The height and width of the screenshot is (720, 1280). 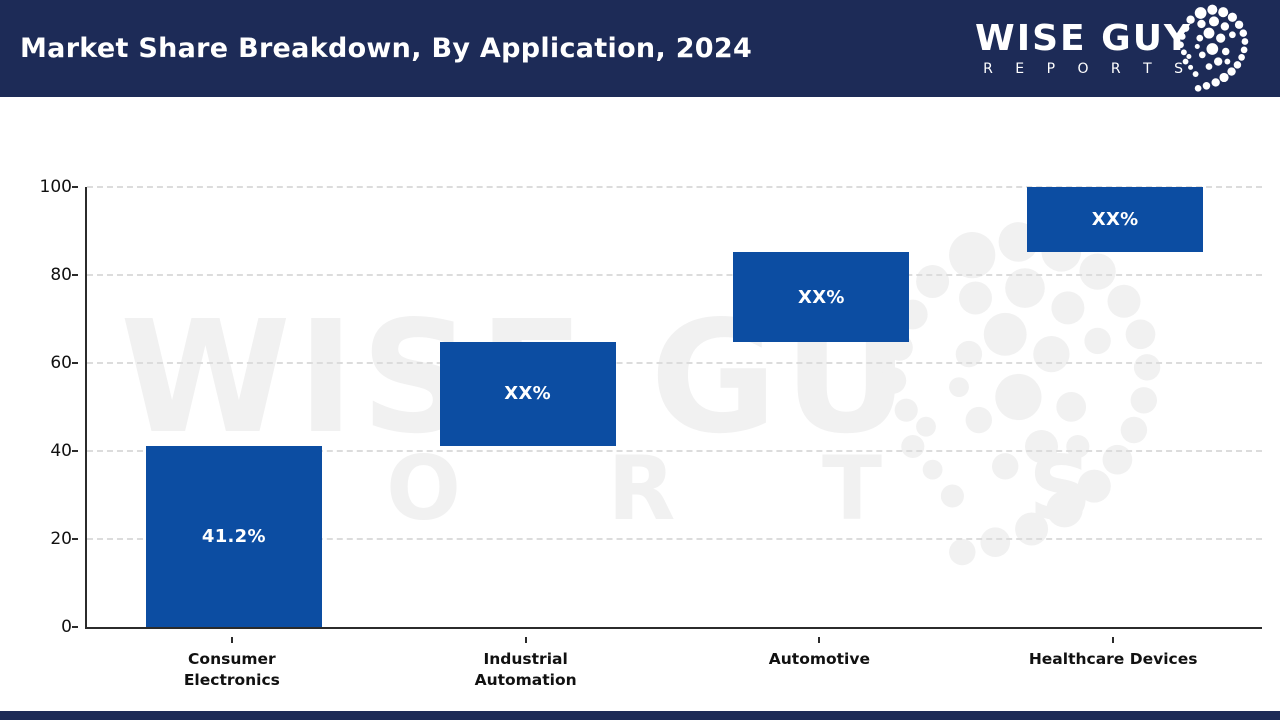 I want to click on y-tick-label: 60, so click(x=61, y=363).